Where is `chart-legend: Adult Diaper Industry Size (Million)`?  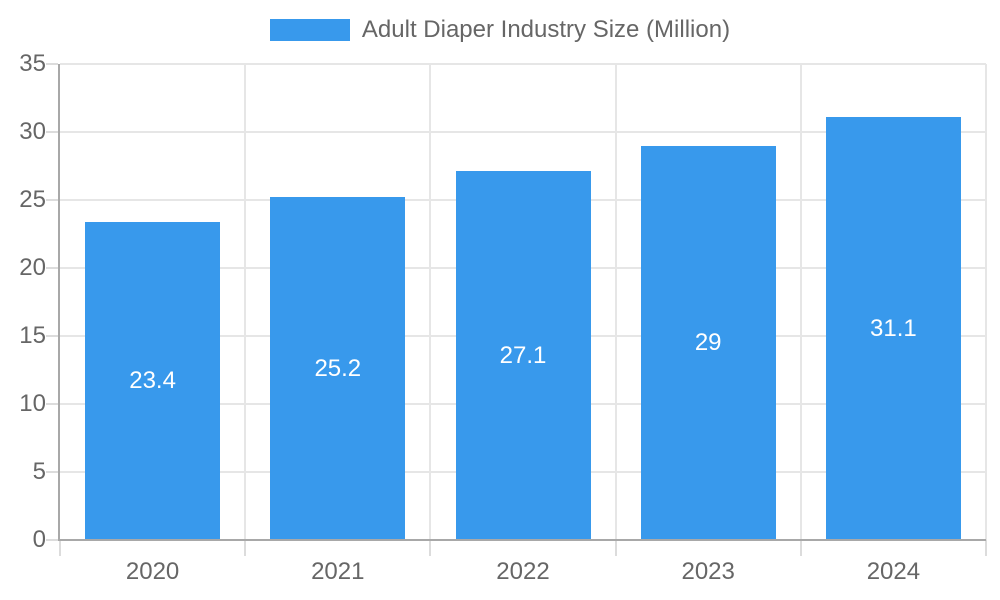
chart-legend: Adult Diaper Industry Size (Million) is located at coordinates (500, 30).